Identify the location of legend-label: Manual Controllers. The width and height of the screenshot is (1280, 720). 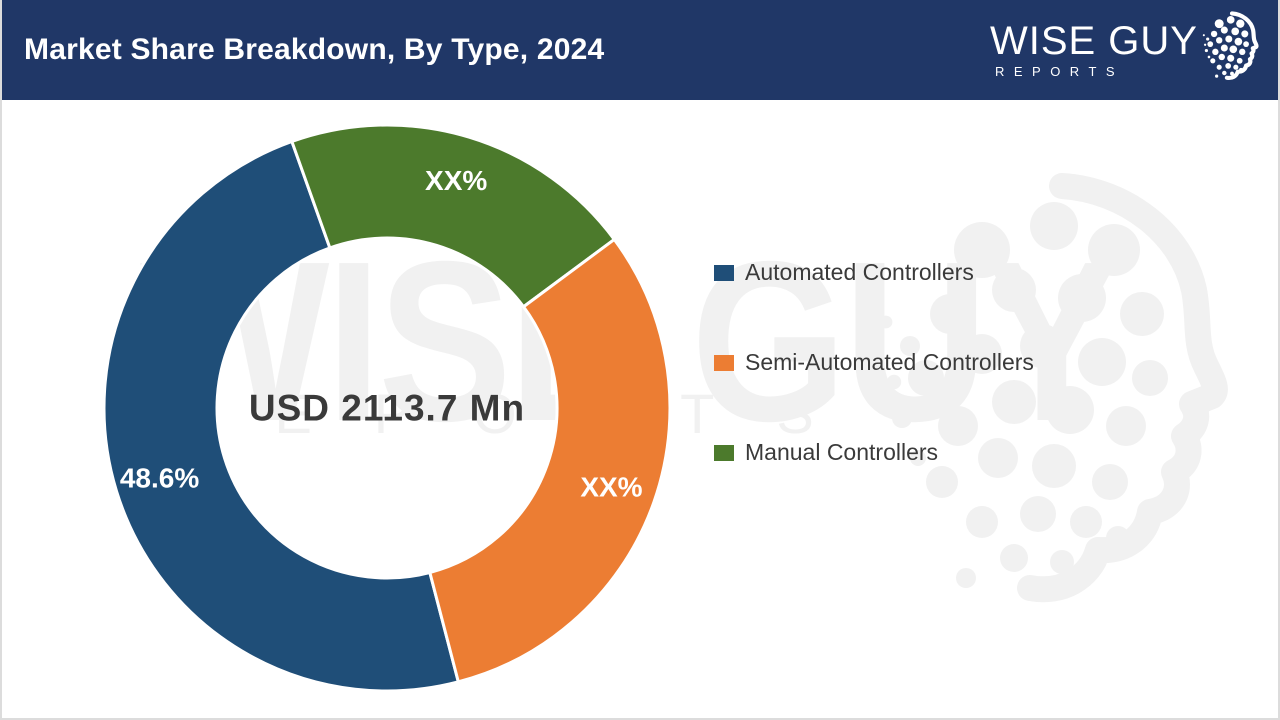
(842, 452).